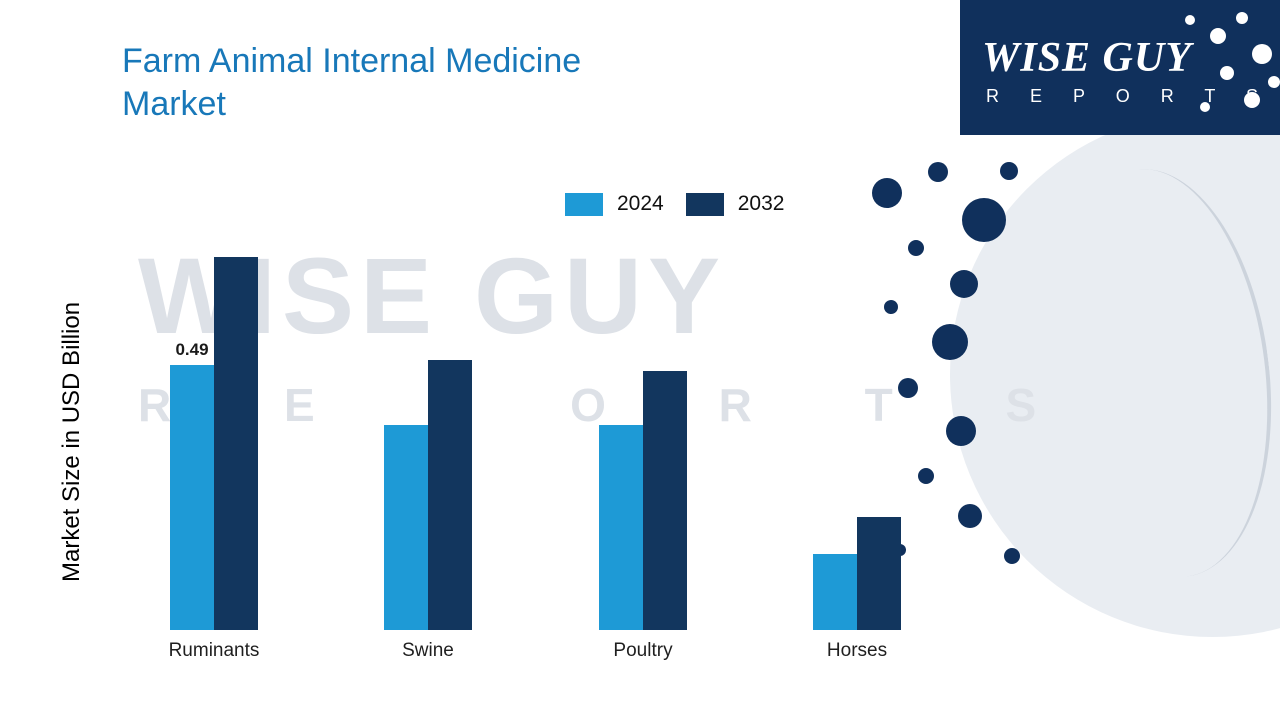 This screenshot has width=1280, height=720. What do you see at coordinates (857, 650) in the screenshot?
I see `category-label-horses: Horses` at bounding box center [857, 650].